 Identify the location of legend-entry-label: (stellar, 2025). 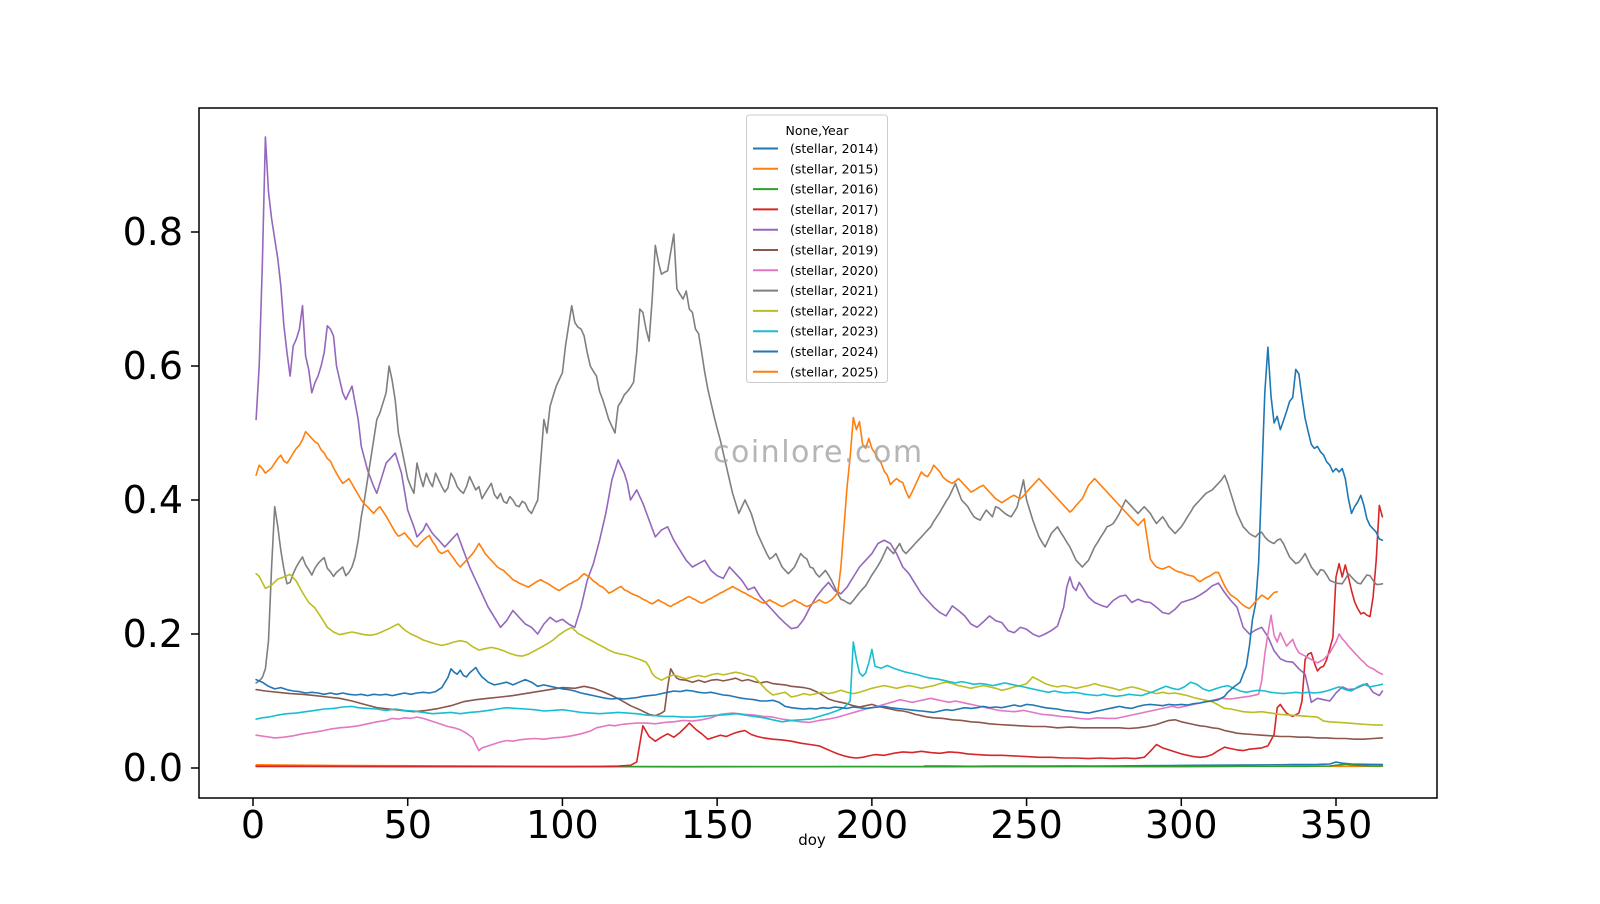
(834, 371).